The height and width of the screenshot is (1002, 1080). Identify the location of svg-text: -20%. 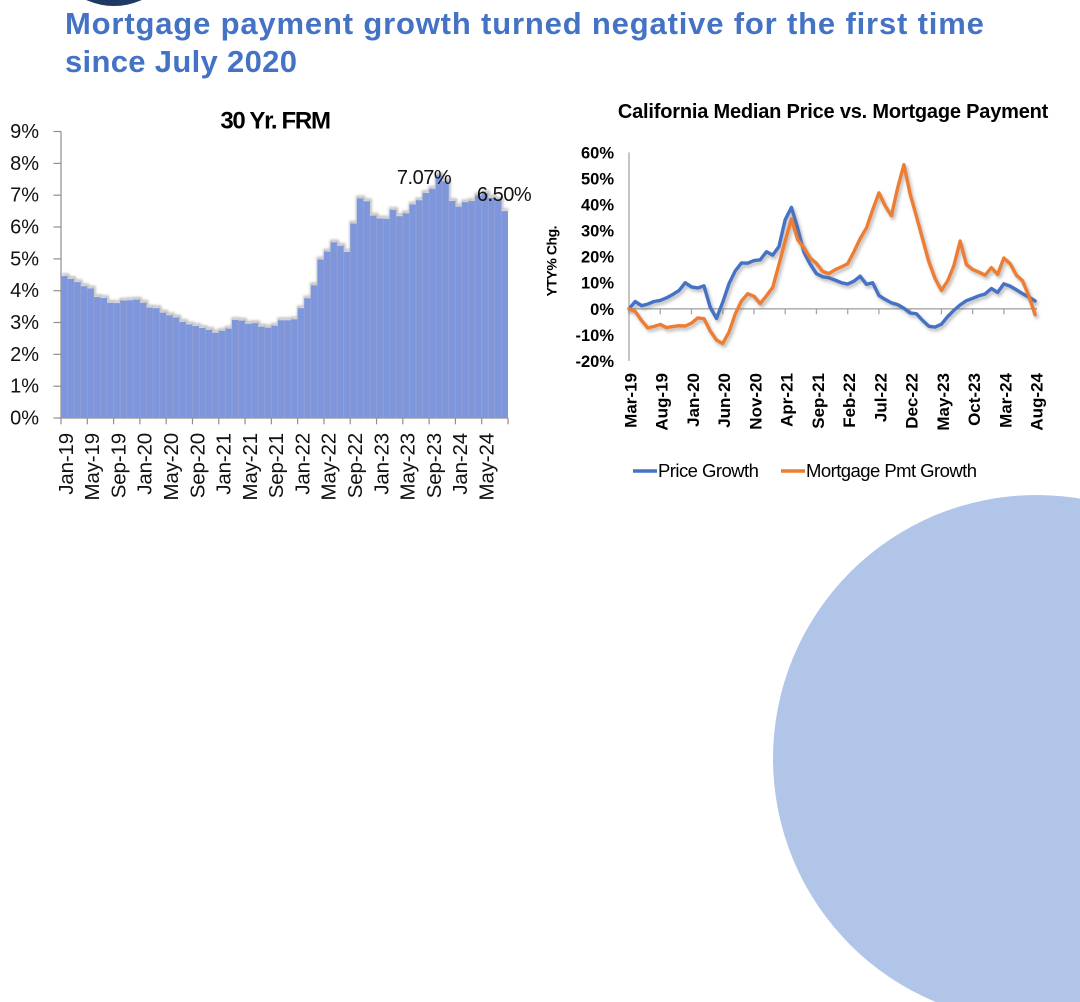
(594, 362).